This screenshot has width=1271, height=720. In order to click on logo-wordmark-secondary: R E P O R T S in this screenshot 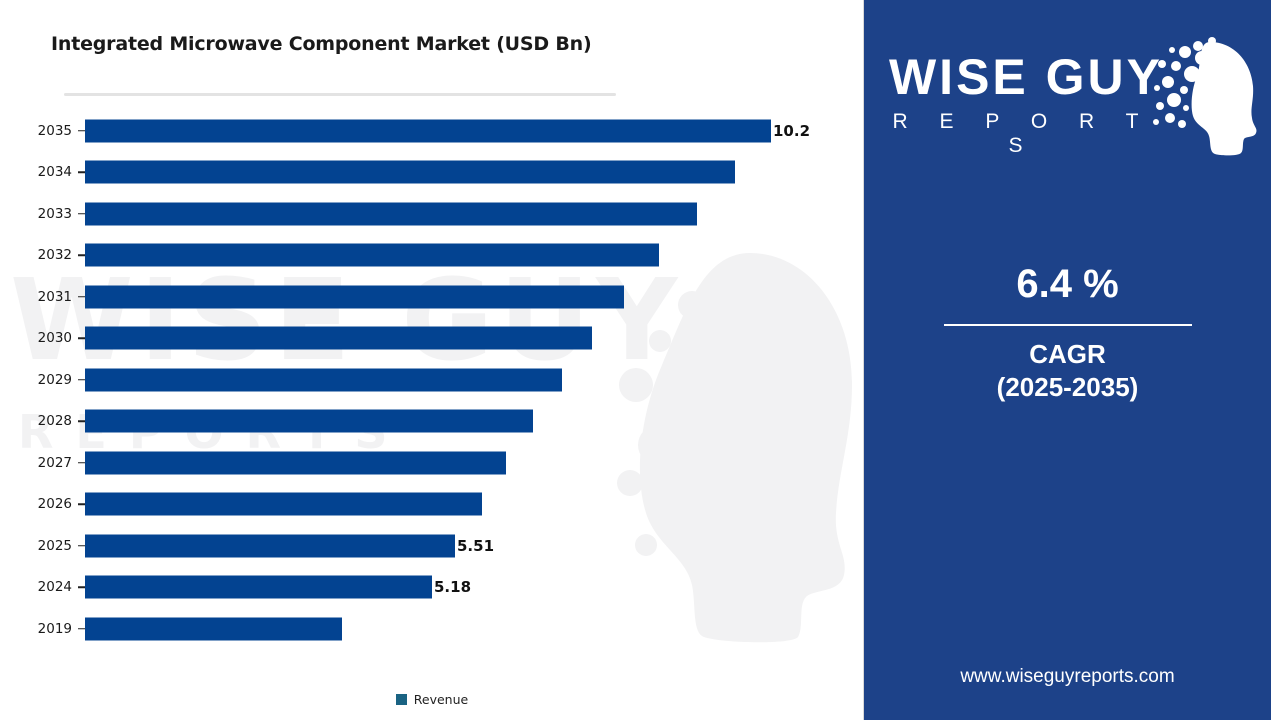, I will do `click(1022, 133)`.